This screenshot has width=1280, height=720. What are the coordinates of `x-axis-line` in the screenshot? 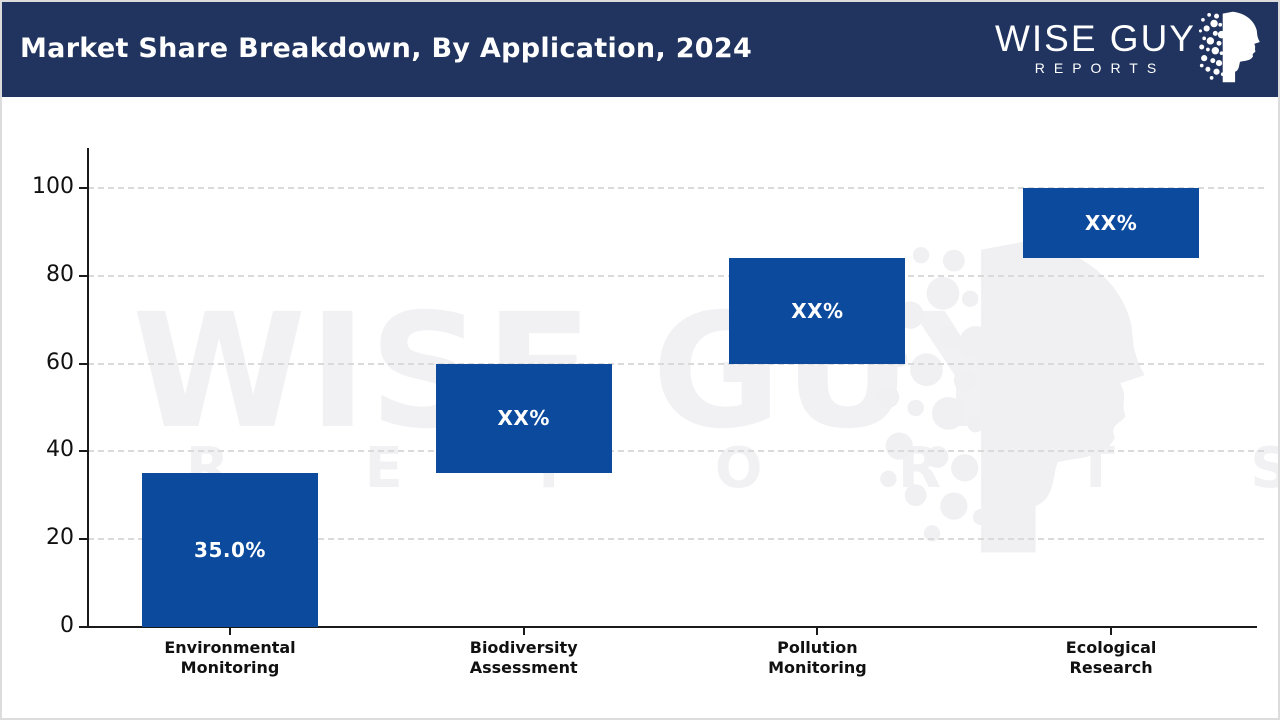 It's located at (672, 627).